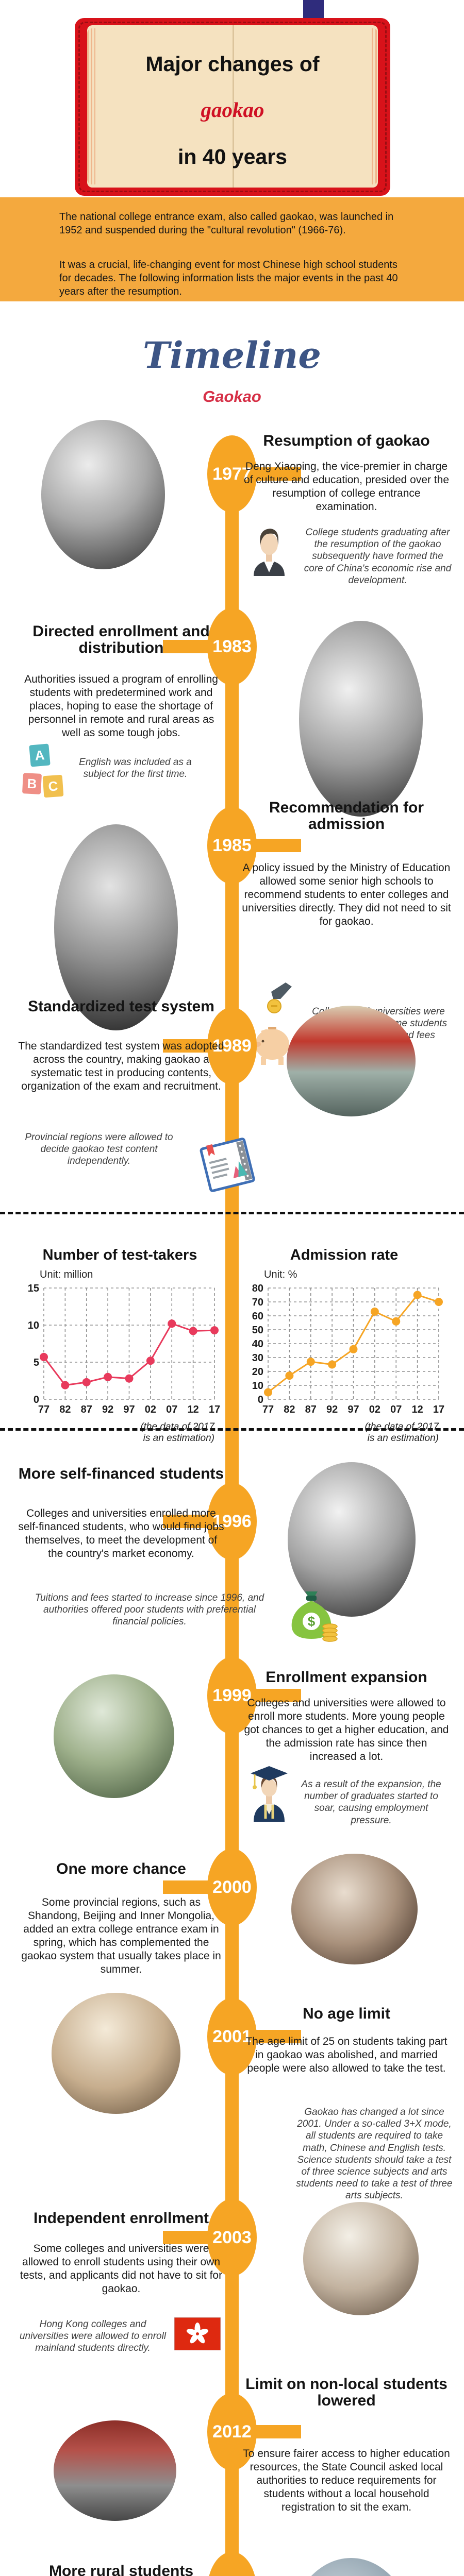 The image size is (464, 2576). What do you see at coordinates (232, 2432) in the screenshot?
I see `year-badge: 2012` at bounding box center [232, 2432].